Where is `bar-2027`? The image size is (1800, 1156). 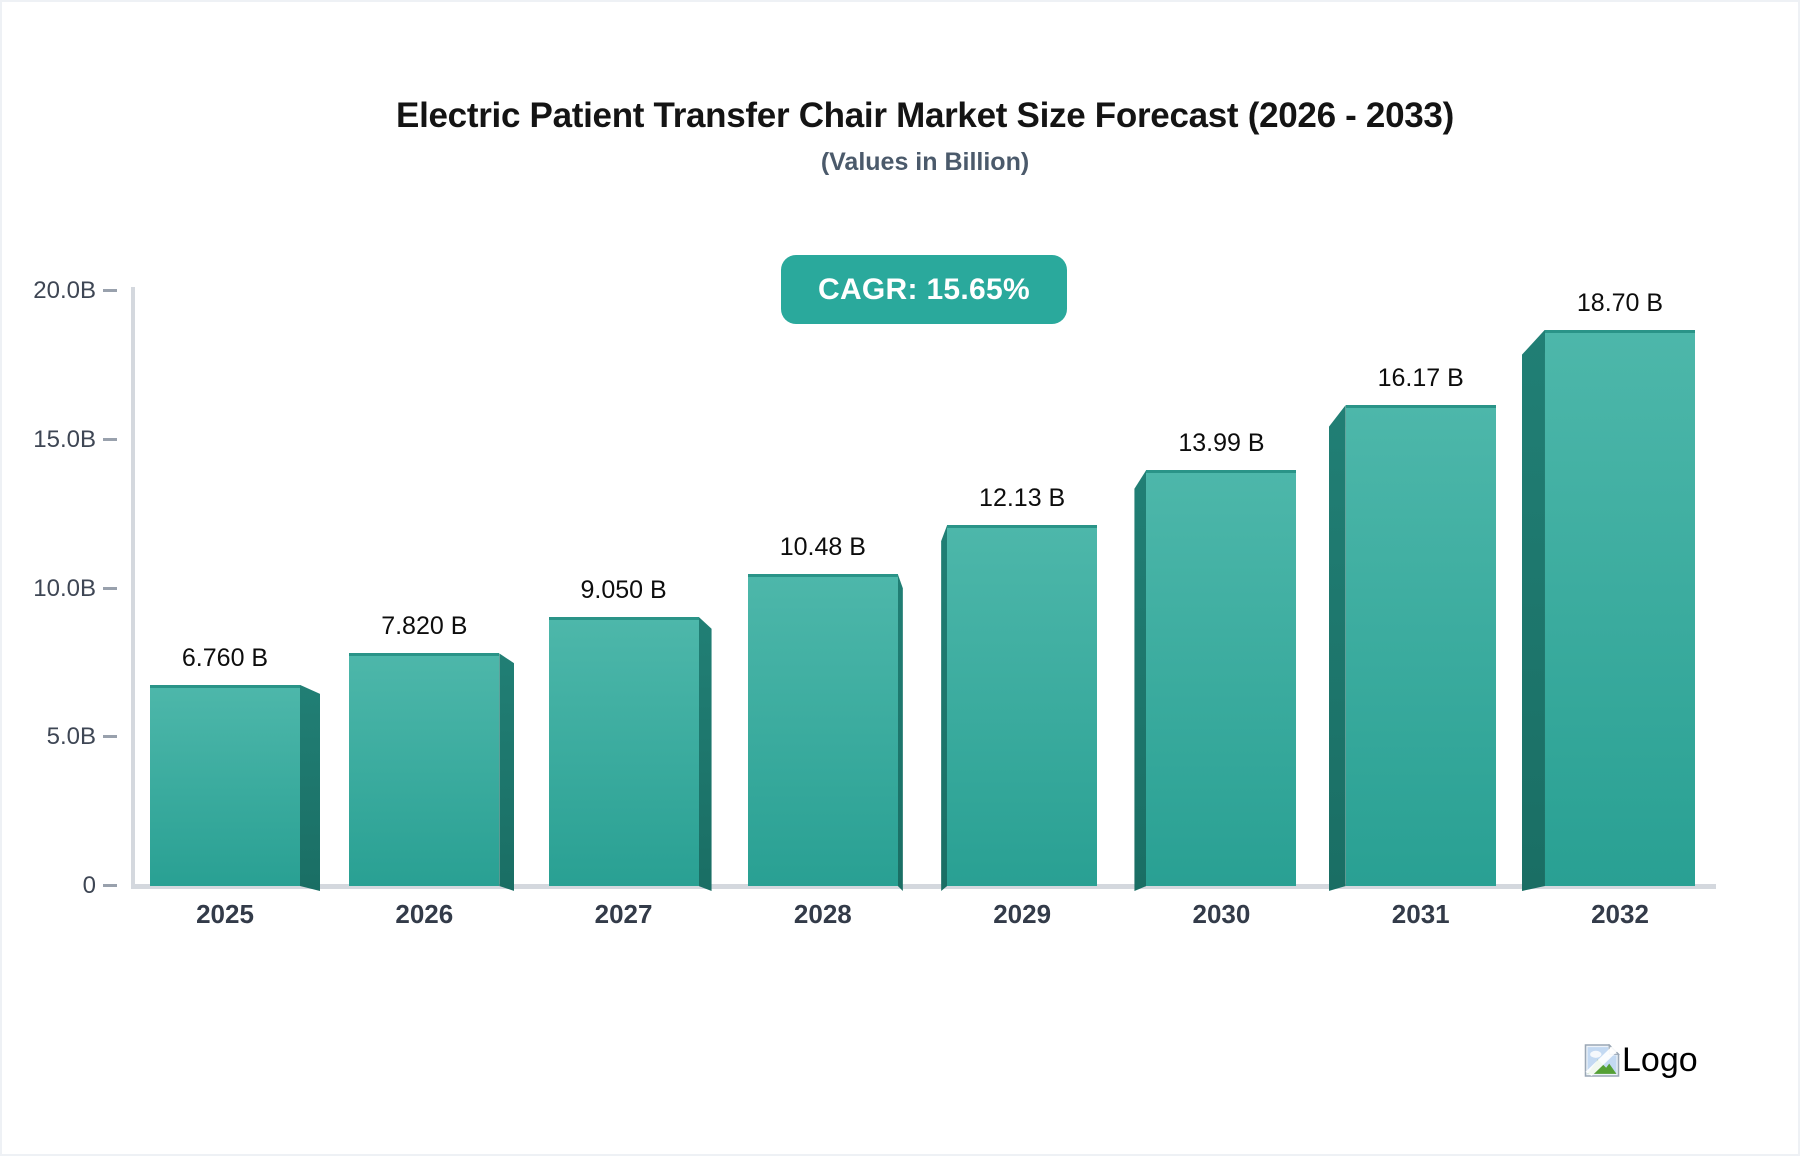
bar-2027 is located at coordinates (623, 751).